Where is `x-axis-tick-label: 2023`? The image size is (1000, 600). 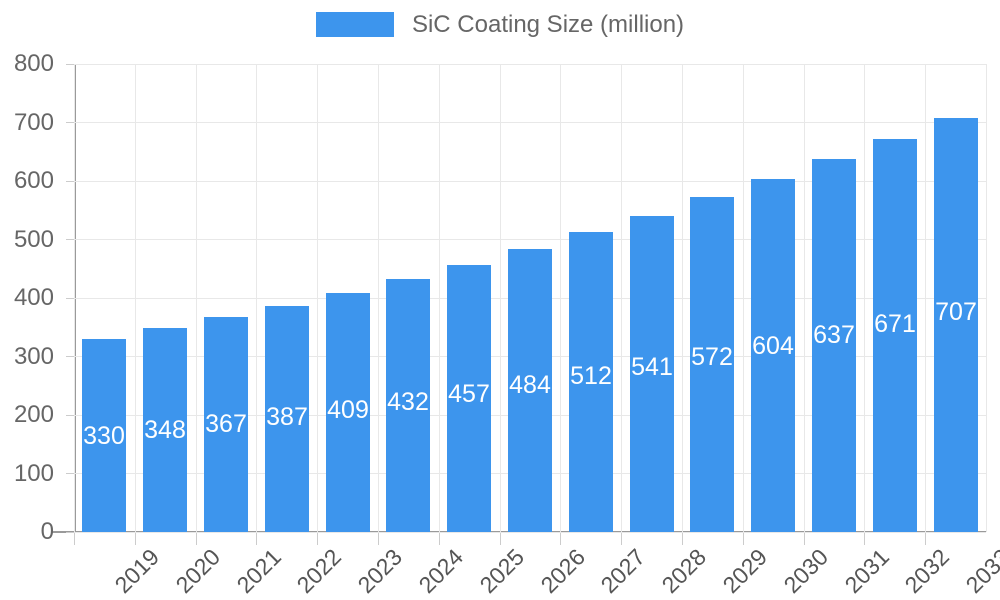 x-axis-tick-label: 2023 is located at coordinates (380, 571).